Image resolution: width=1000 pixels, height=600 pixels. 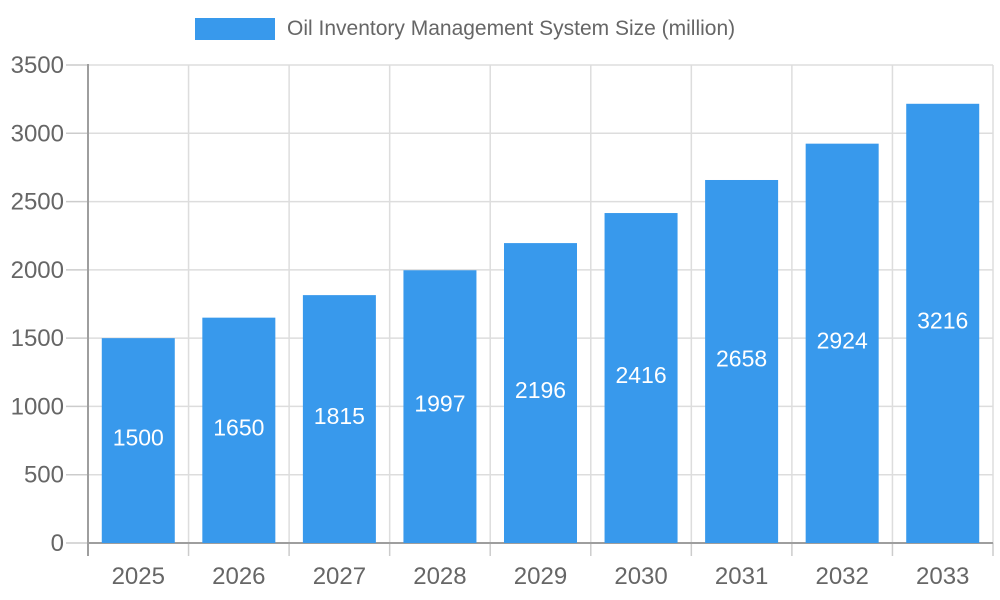 I want to click on y-tick-label: 2500, so click(x=37, y=202).